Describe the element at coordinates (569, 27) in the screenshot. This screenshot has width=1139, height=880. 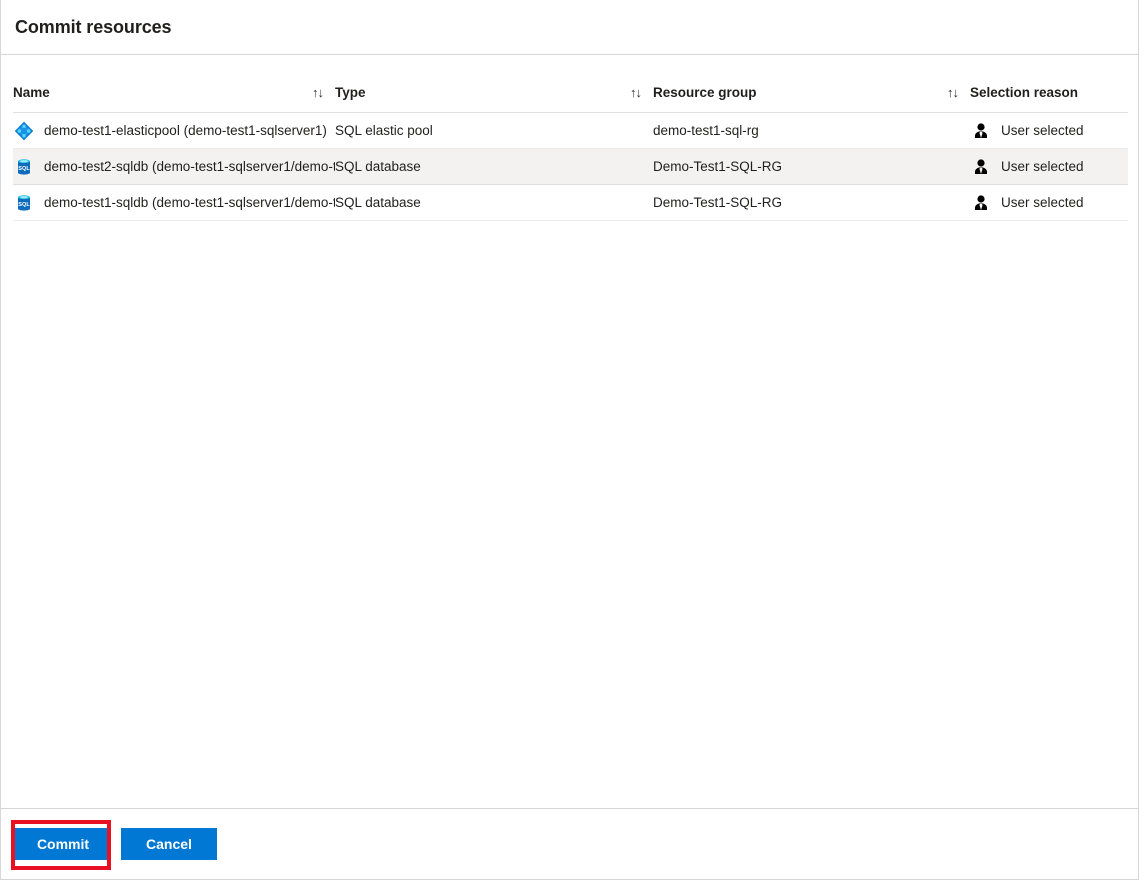
I see `blade-title-bar: Commit resources` at that location.